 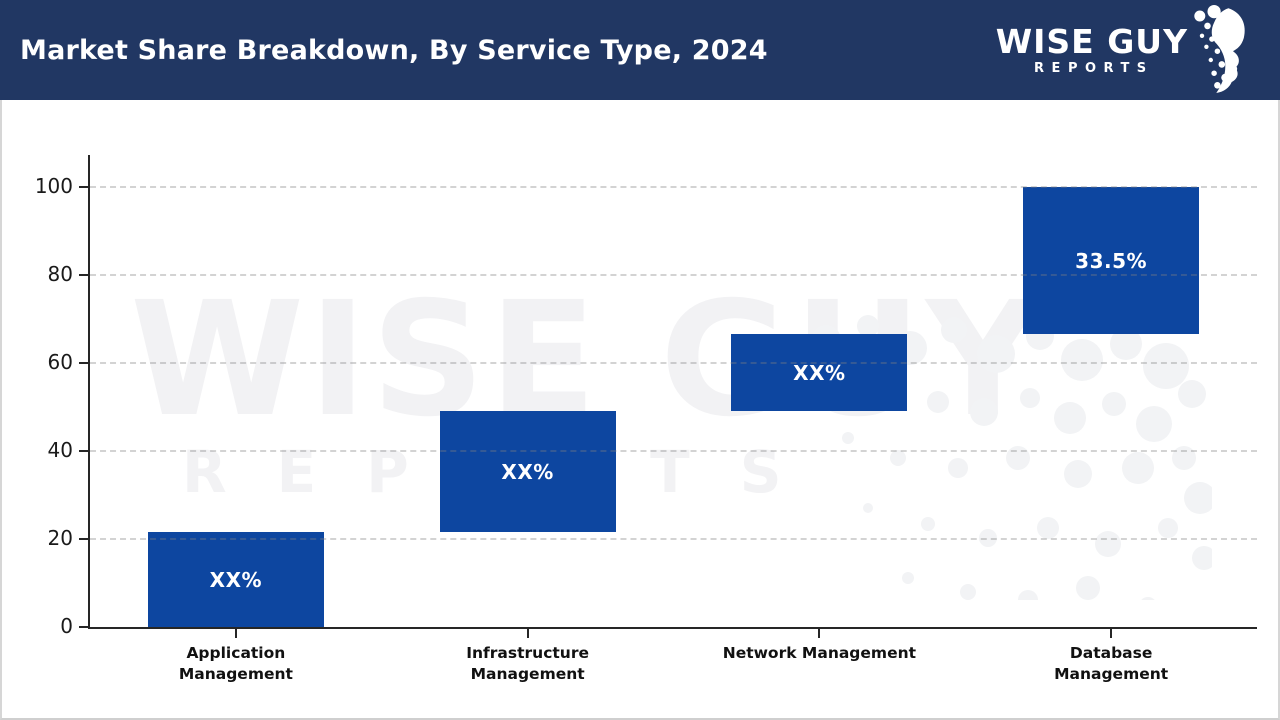 I want to click on y-axis-line, so click(x=89, y=392).